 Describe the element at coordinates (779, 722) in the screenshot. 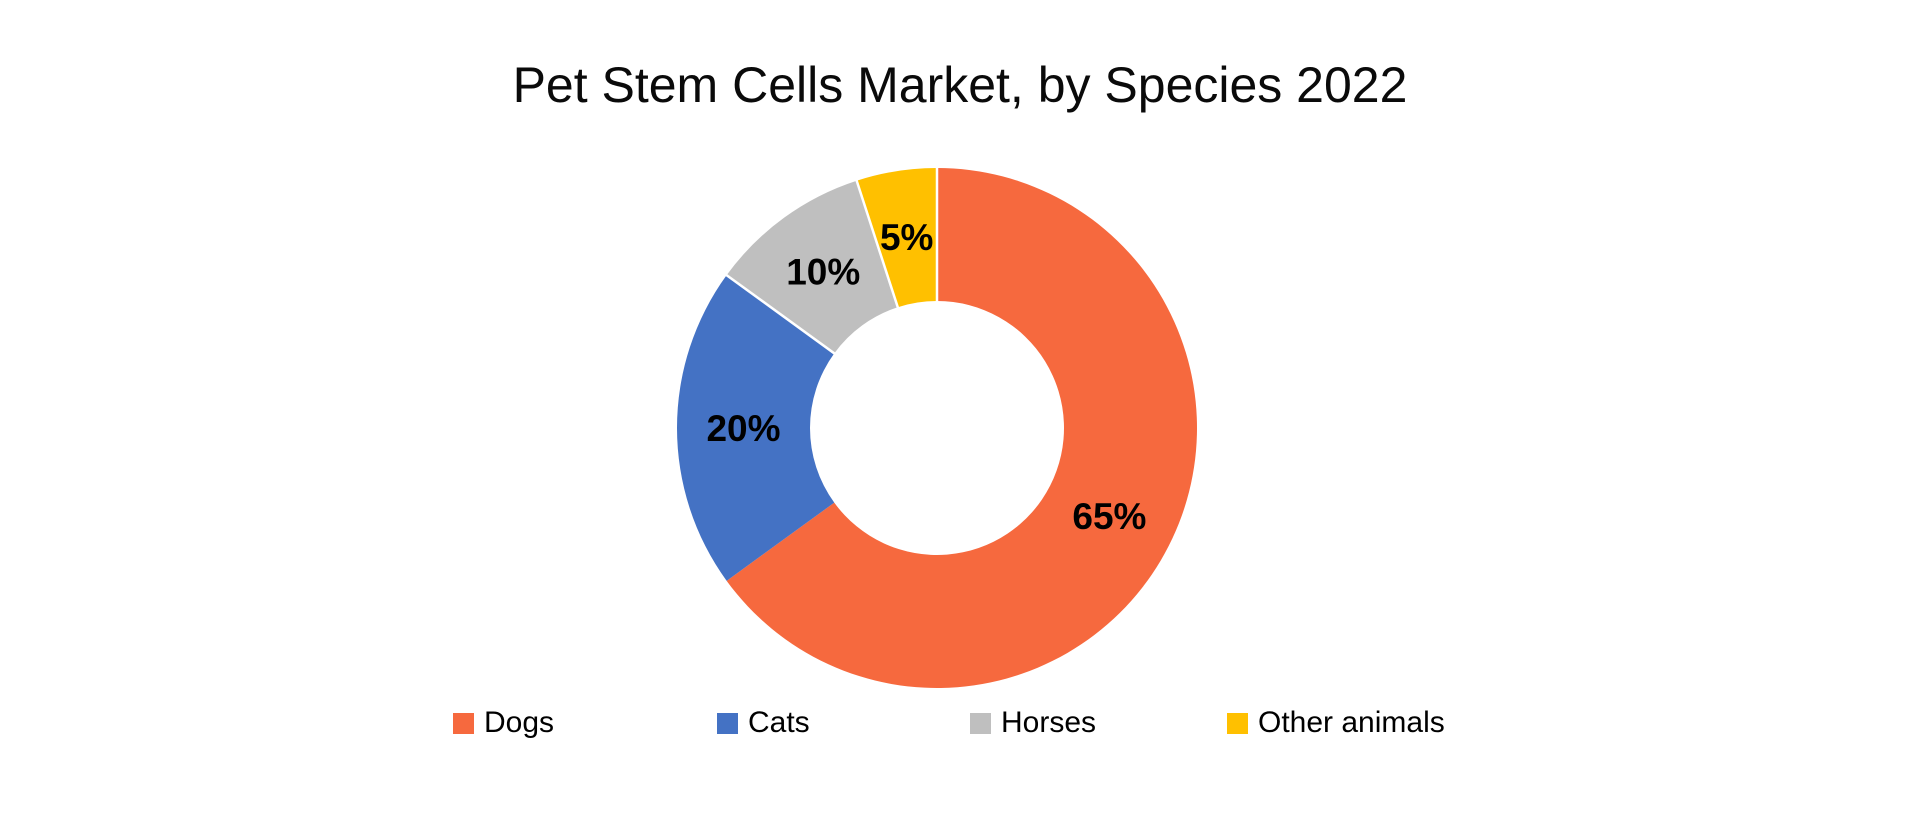

I see `legend-label-cats: Cats` at that location.